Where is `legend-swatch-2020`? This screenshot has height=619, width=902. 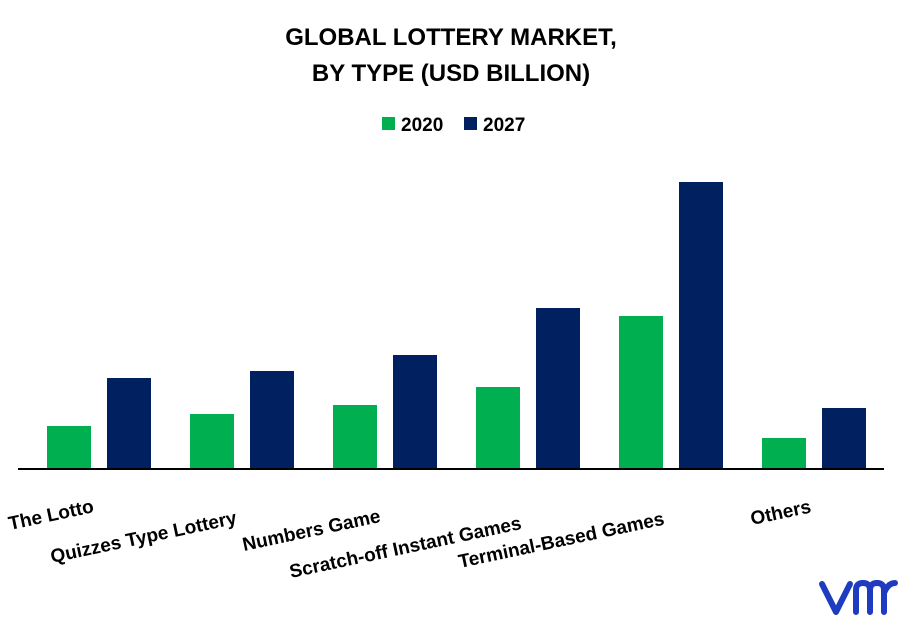 legend-swatch-2020 is located at coordinates (388, 123).